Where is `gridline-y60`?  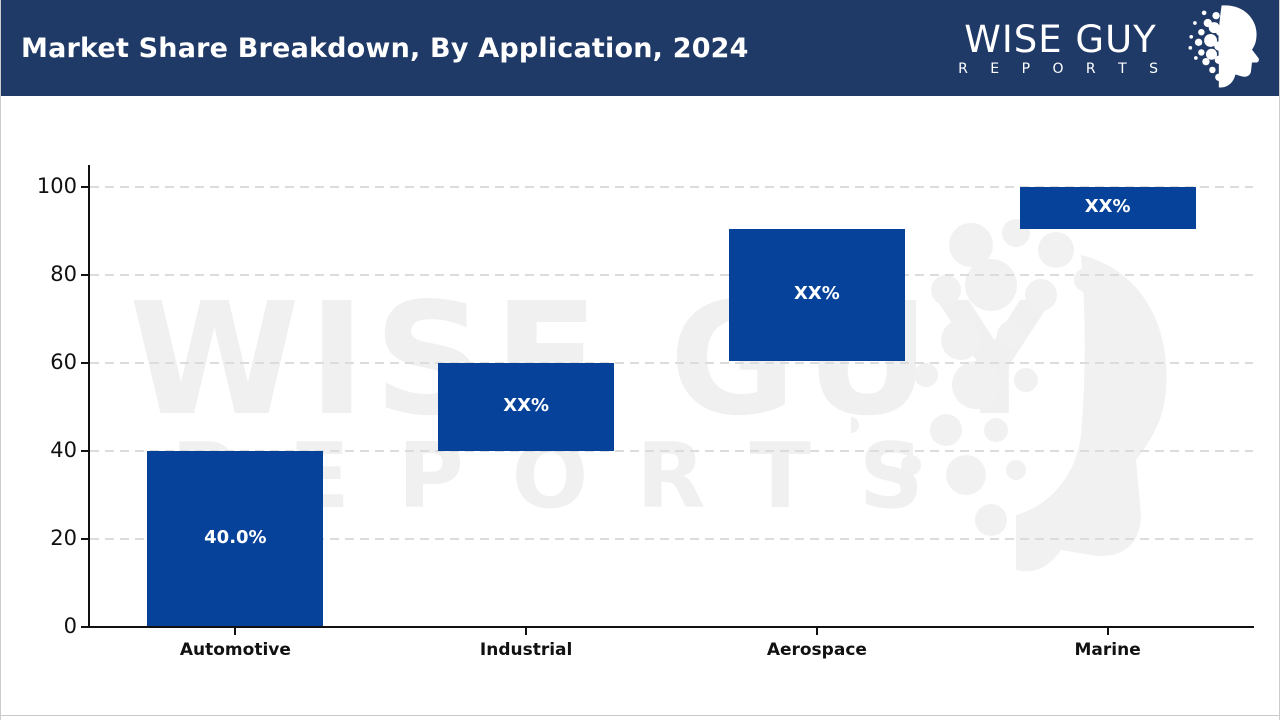
gridline-y60 is located at coordinates (671, 363).